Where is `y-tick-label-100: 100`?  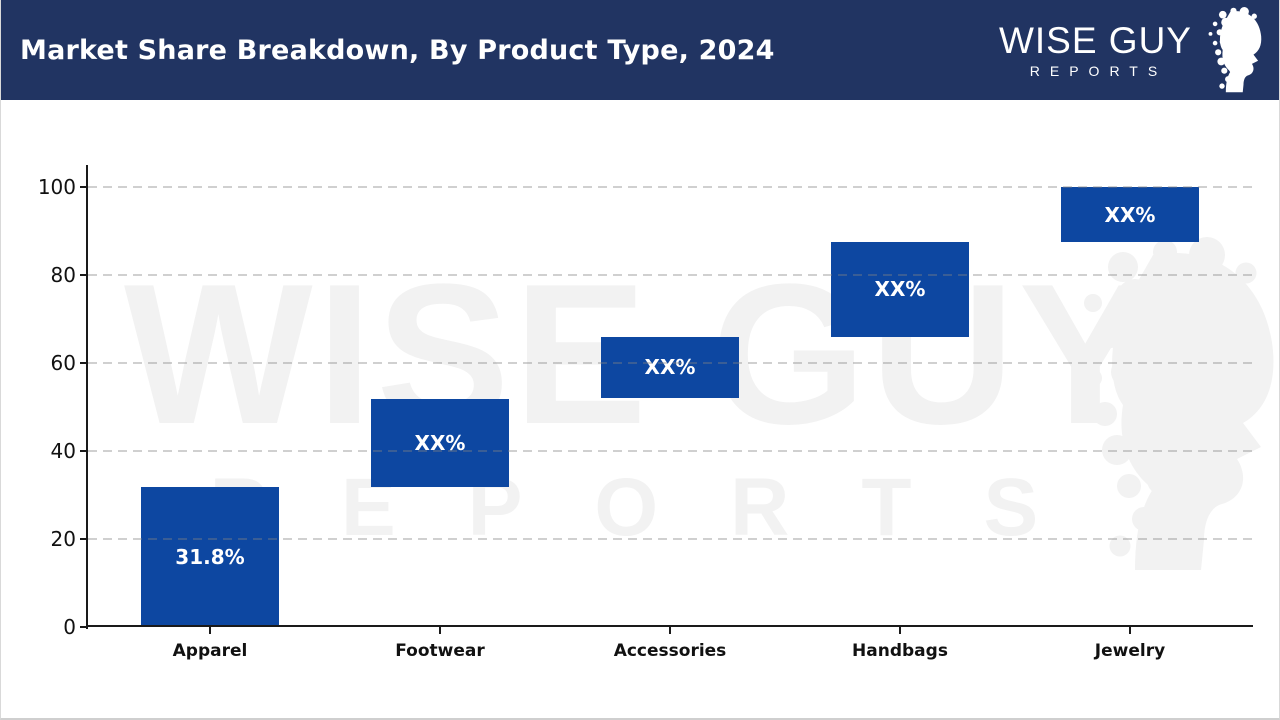
y-tick-label-100: 100 is located at coordinates (56, 187).